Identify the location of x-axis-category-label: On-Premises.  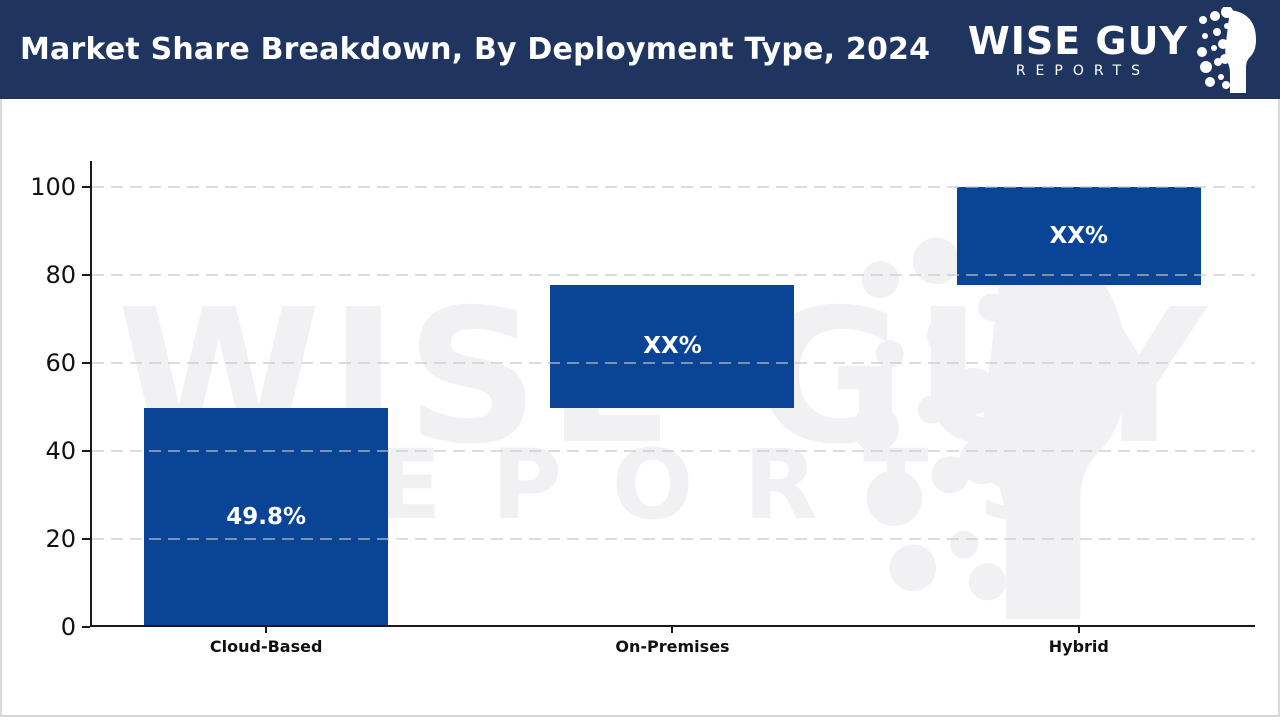
(672, 646).